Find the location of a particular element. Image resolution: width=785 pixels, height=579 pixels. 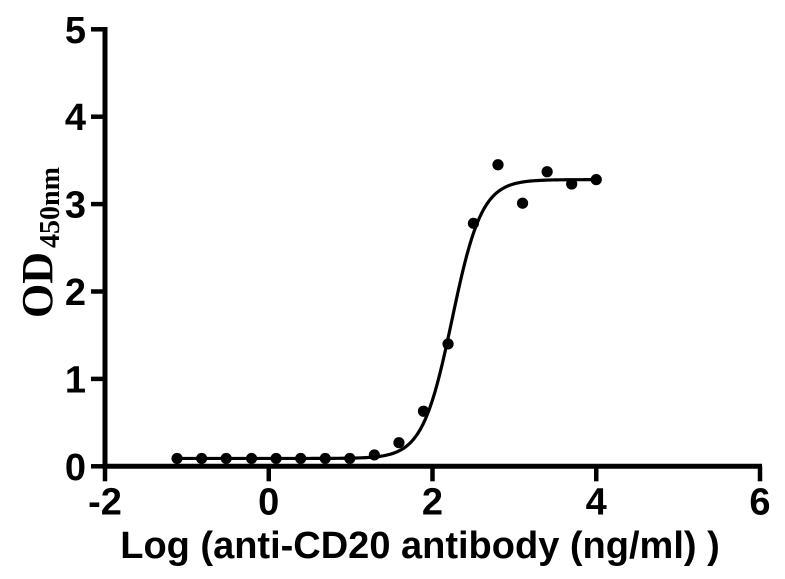

y-tick-label: 0 is located at coordinates (75, 468).